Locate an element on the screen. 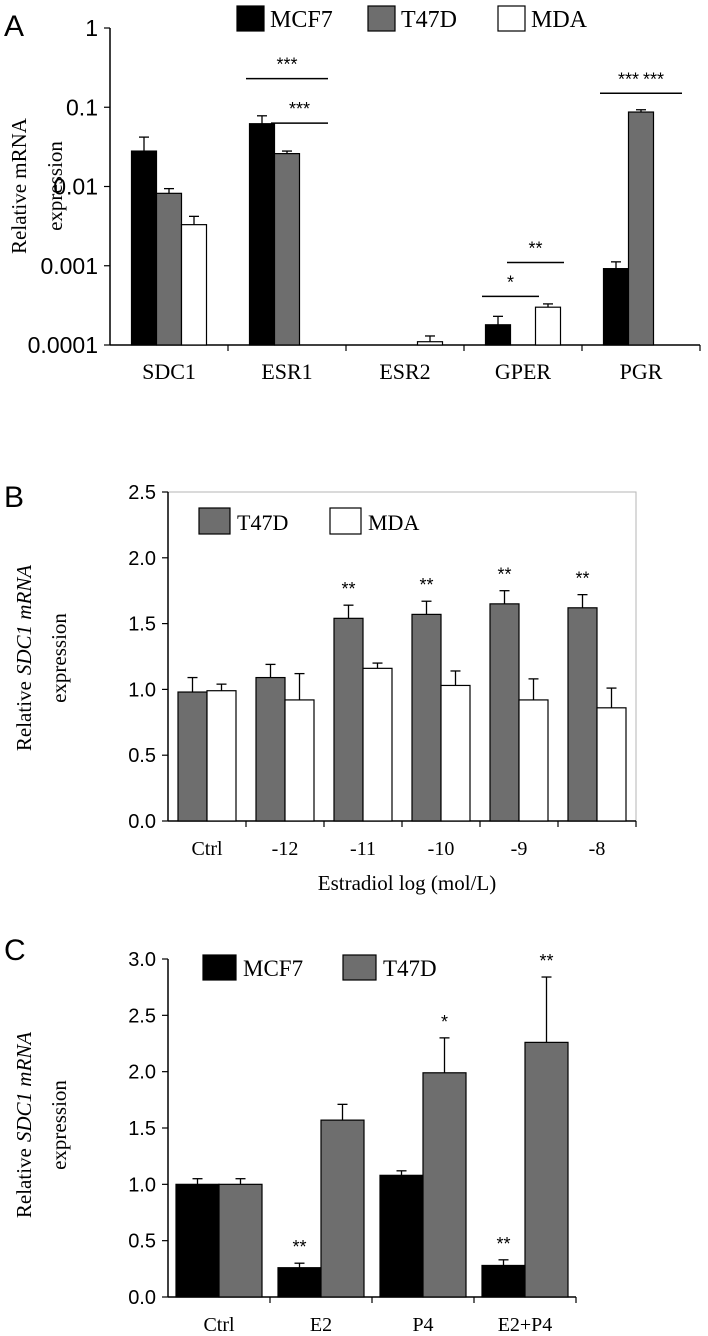 The width and height of the screenshot is (708, 1336). x-tick-label: -12 is located at coordinates (285, 849).